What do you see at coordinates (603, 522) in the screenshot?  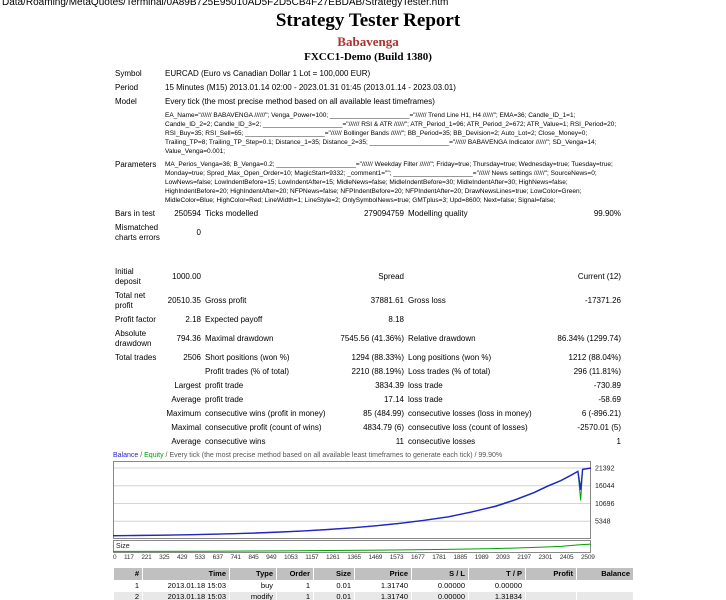 I see `y-tick-label: 5348` at bounding box center [603, 522].